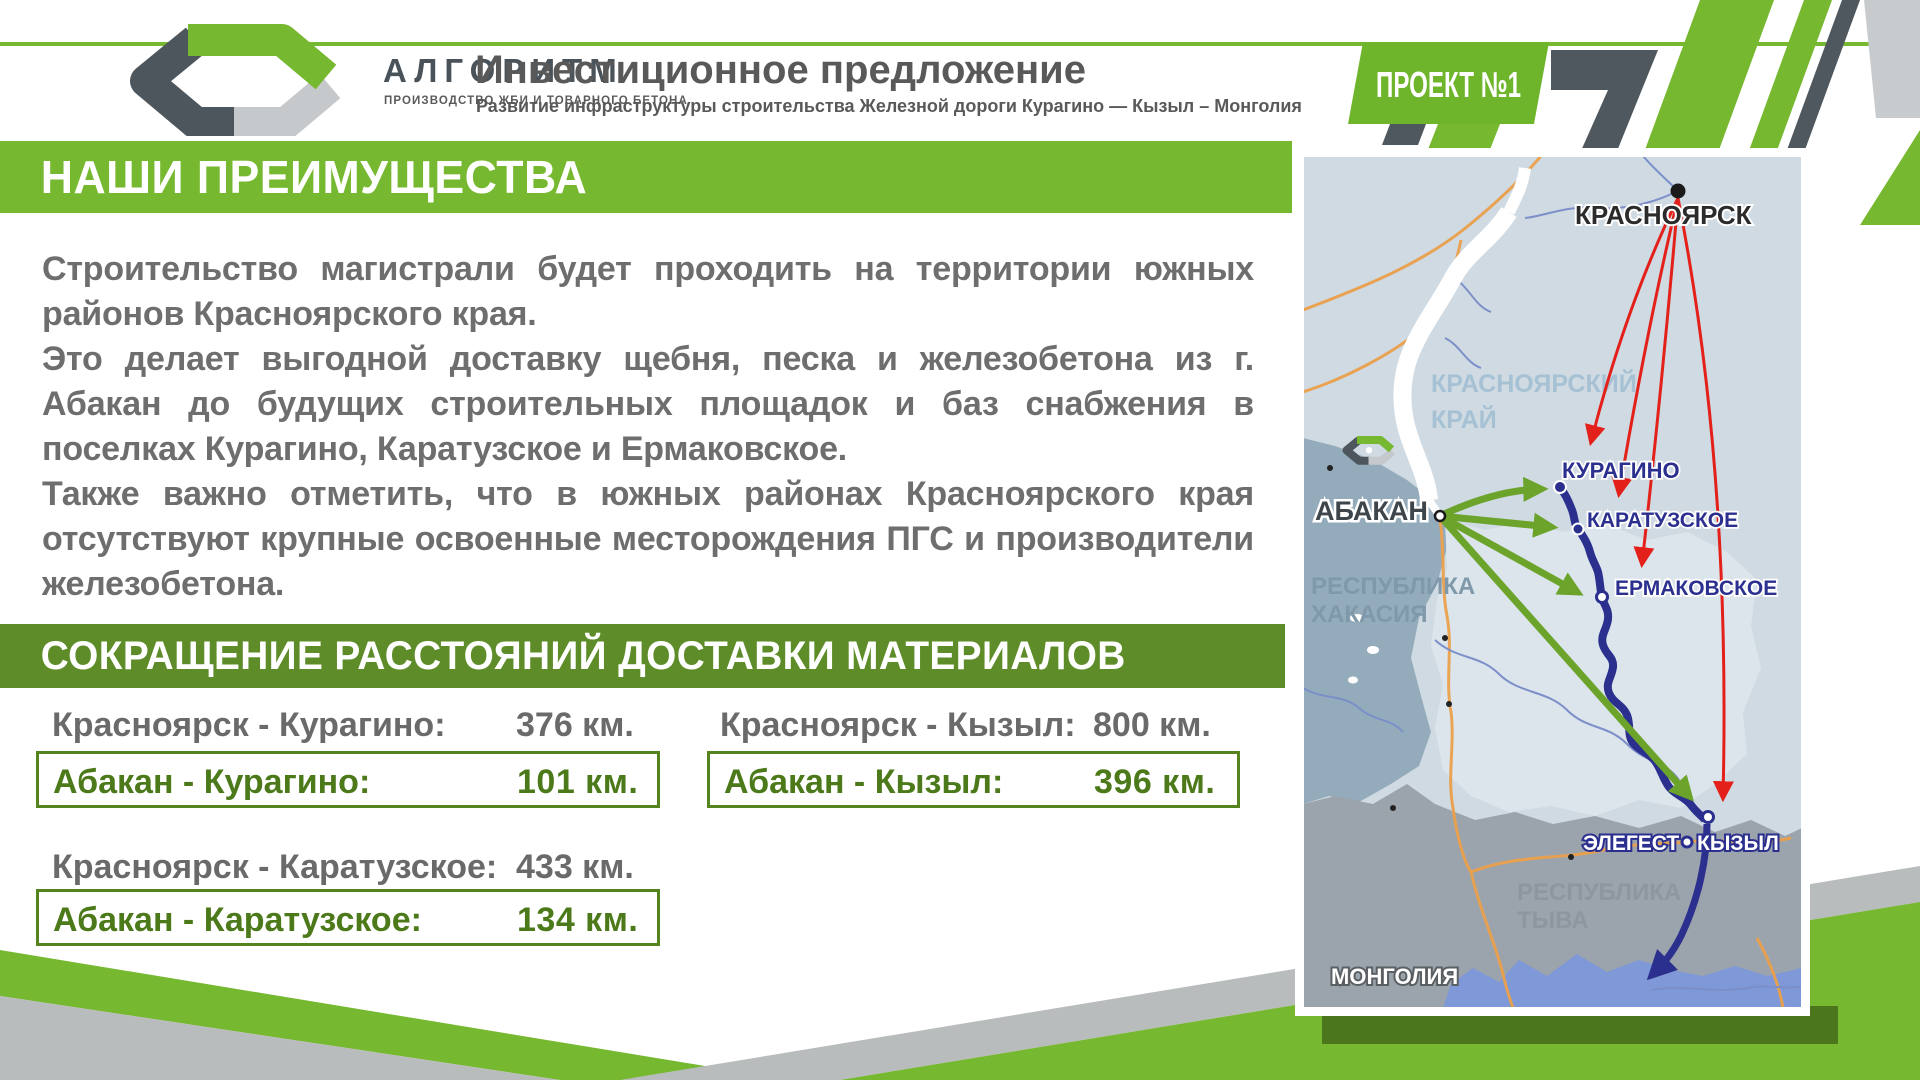 Image resolution: width=1920 pixels, height=1080 pixels. I want to click on elegest-dot, so click(1687, 842).